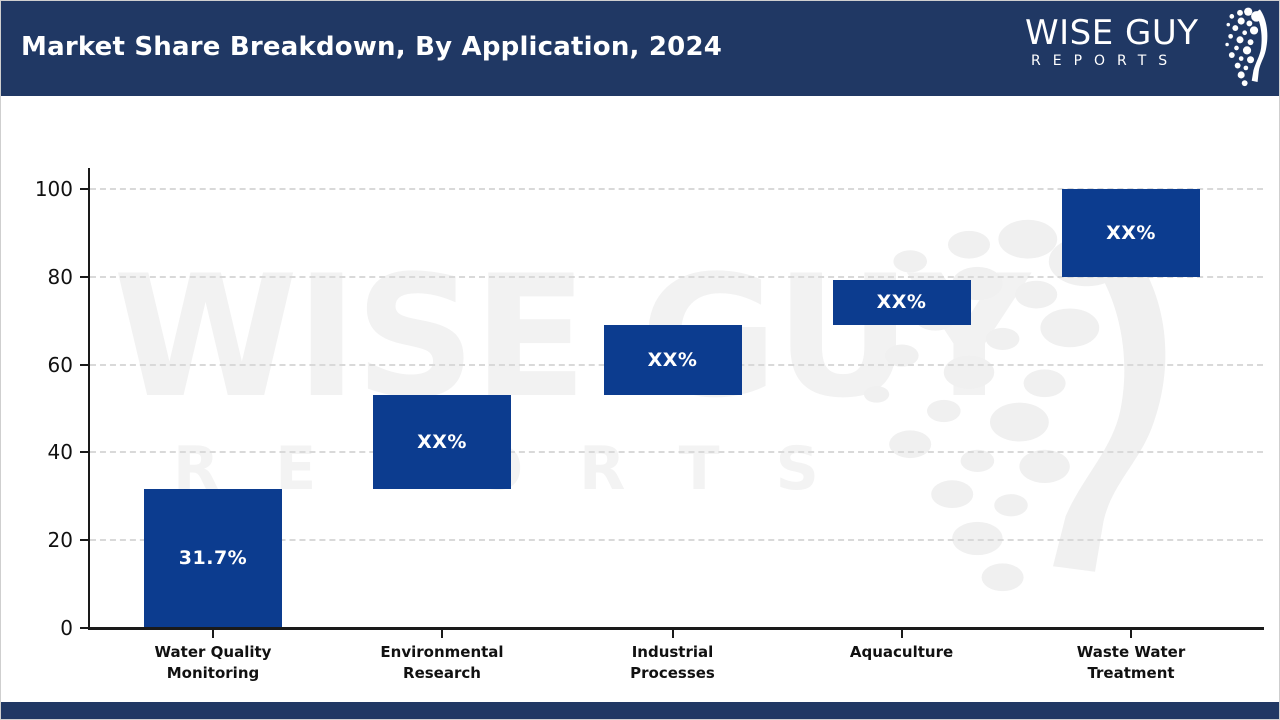  I want to click on y-tick-label: 40, so click(60, 452).